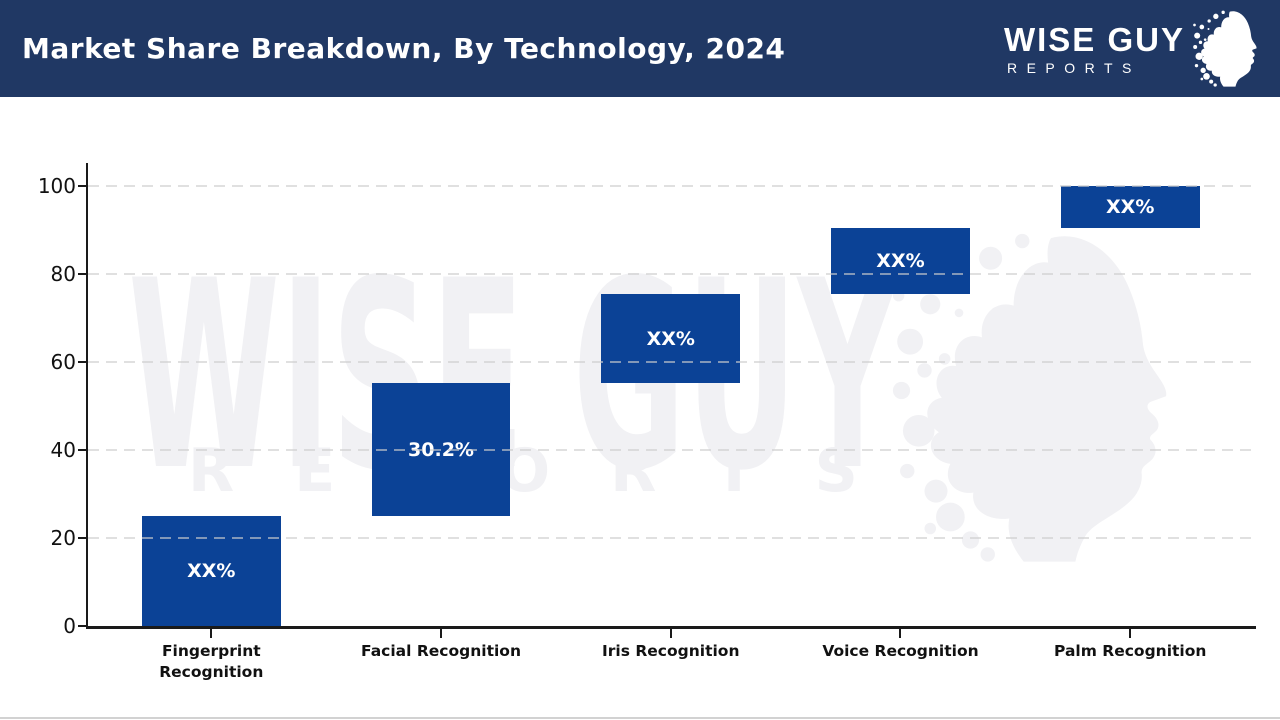  What do you see at coordinates (441, 651) in the screenshot?
I see `x-category-label: Facial Recognition` at bounding box center [441, 651].